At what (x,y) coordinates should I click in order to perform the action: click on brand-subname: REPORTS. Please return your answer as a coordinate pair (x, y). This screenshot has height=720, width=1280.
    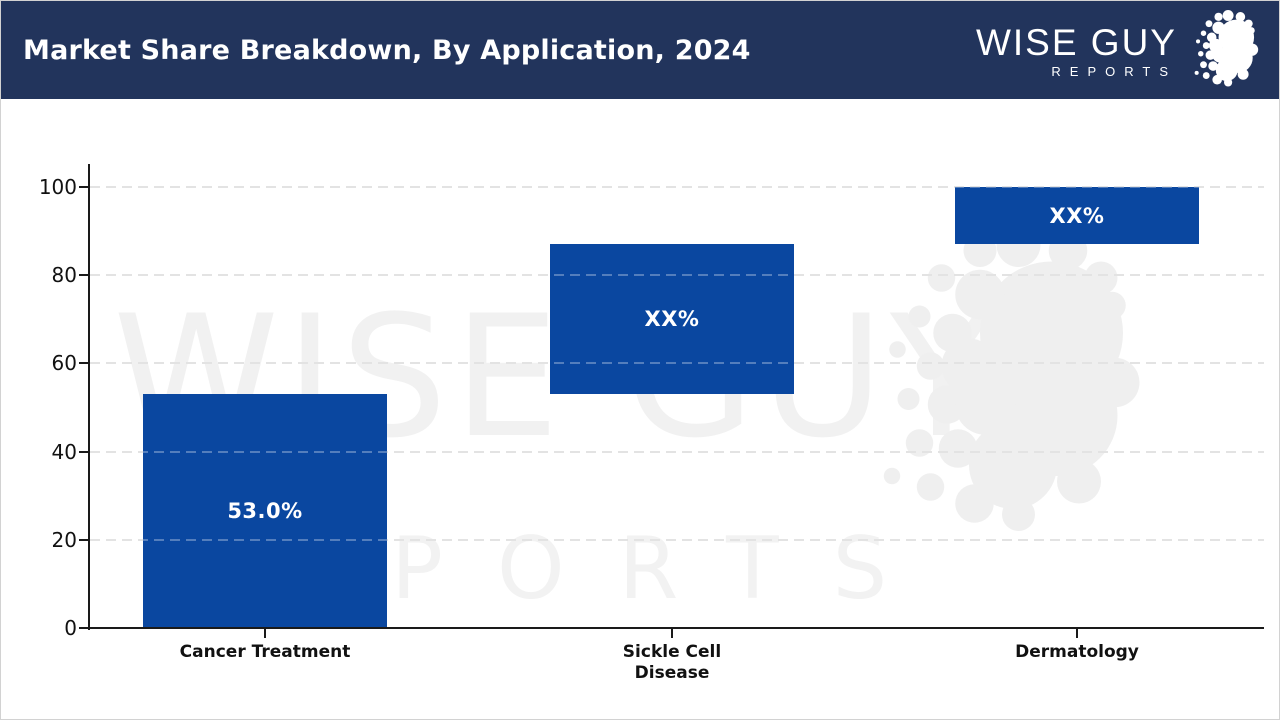
    Looking at the image, I should click on (1114, 71).